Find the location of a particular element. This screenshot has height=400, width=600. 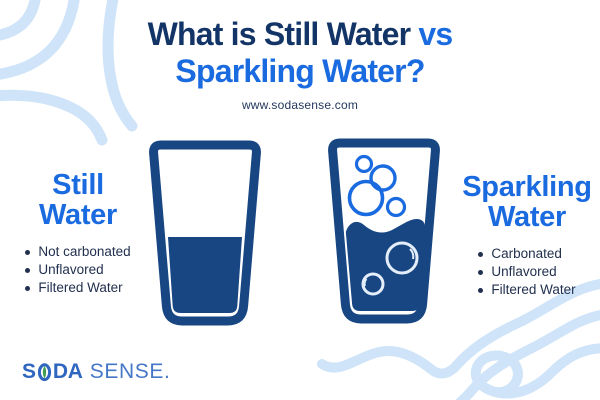

logo-letter-s: S is located at coordinates (29, 371).